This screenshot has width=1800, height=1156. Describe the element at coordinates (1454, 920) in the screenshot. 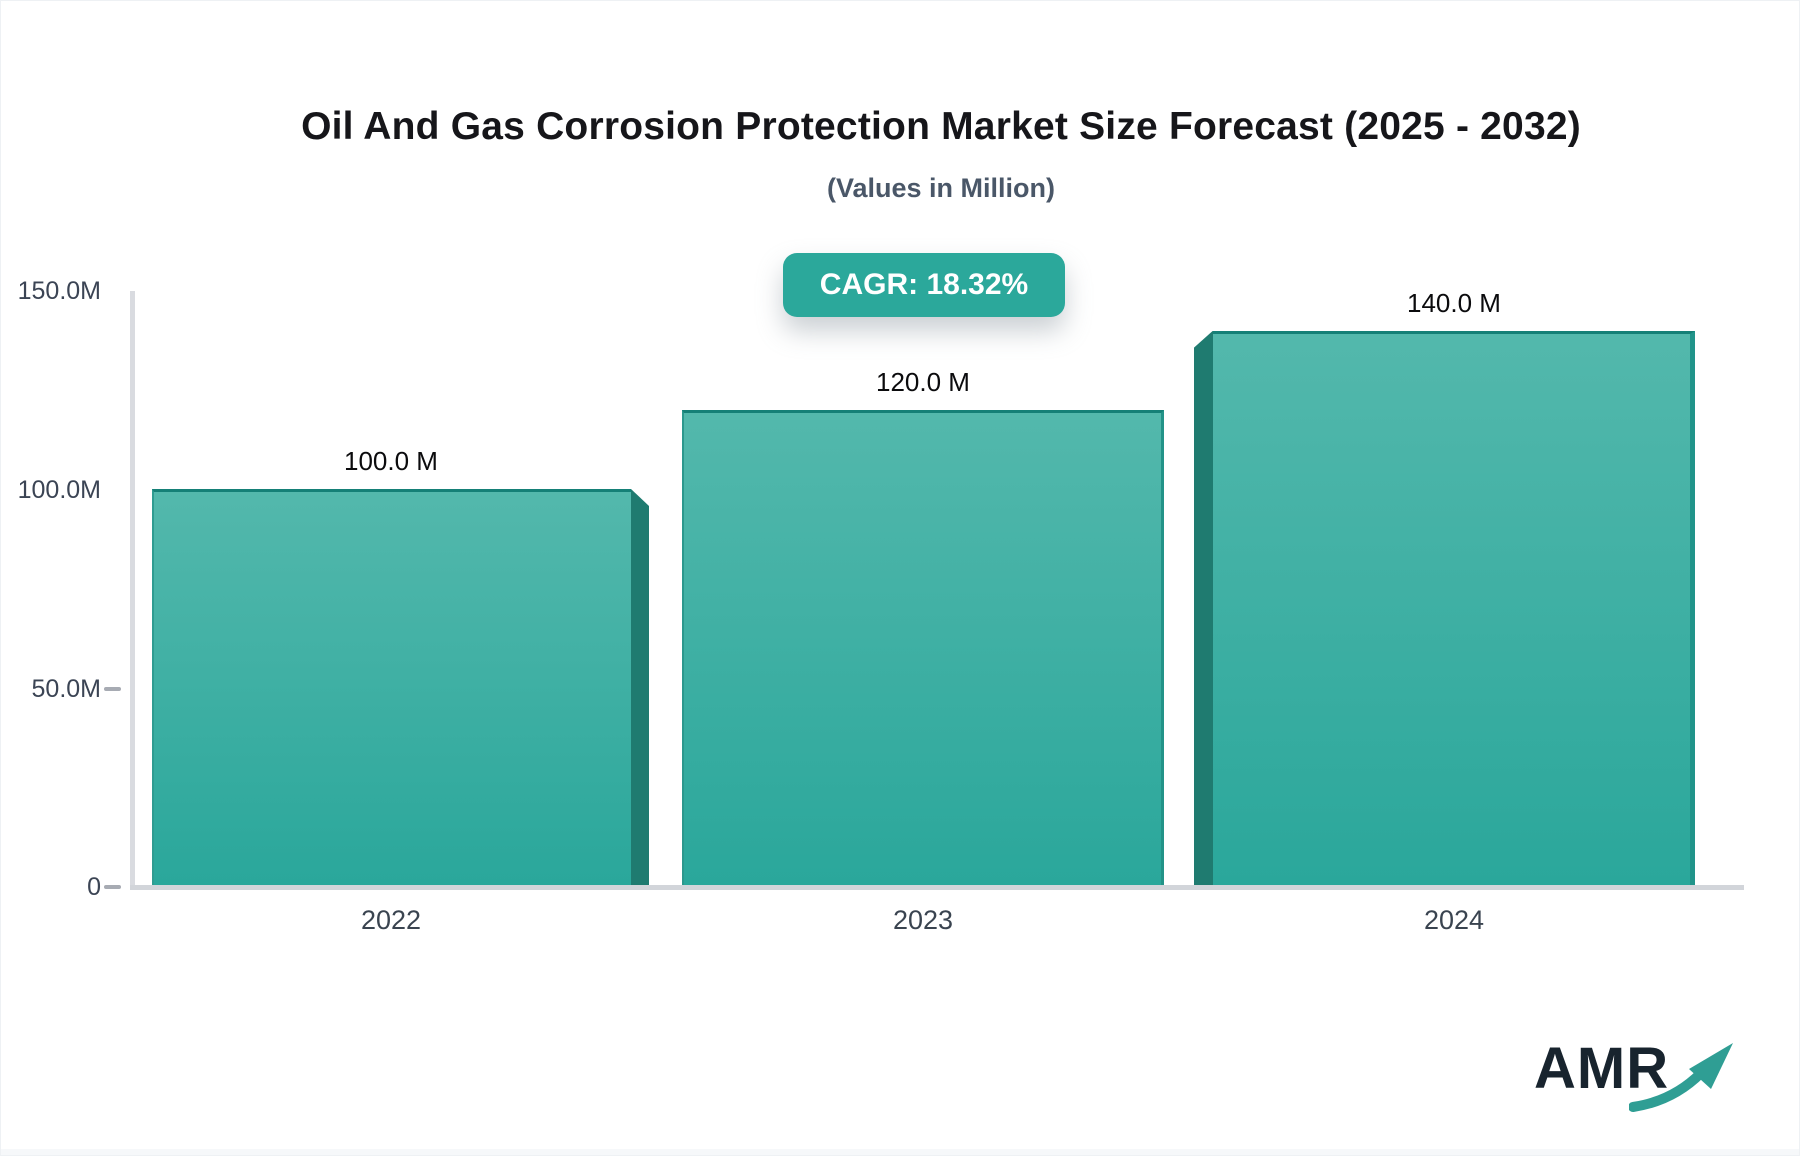

I see `x-axis-label-2024: 2024` at that location.